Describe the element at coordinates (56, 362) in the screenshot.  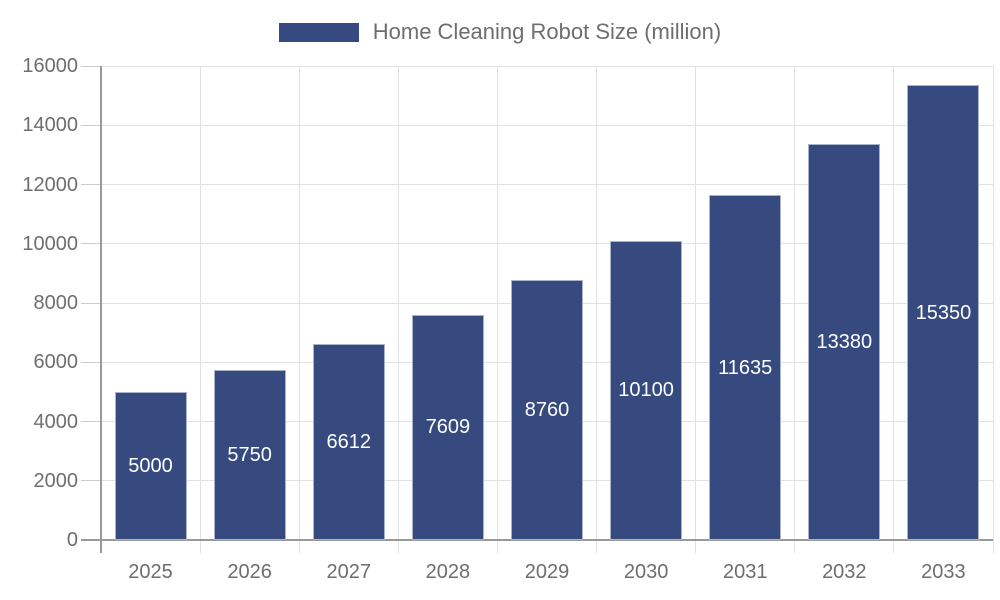
I see `y-axis-tick-label: 6000` at that location.